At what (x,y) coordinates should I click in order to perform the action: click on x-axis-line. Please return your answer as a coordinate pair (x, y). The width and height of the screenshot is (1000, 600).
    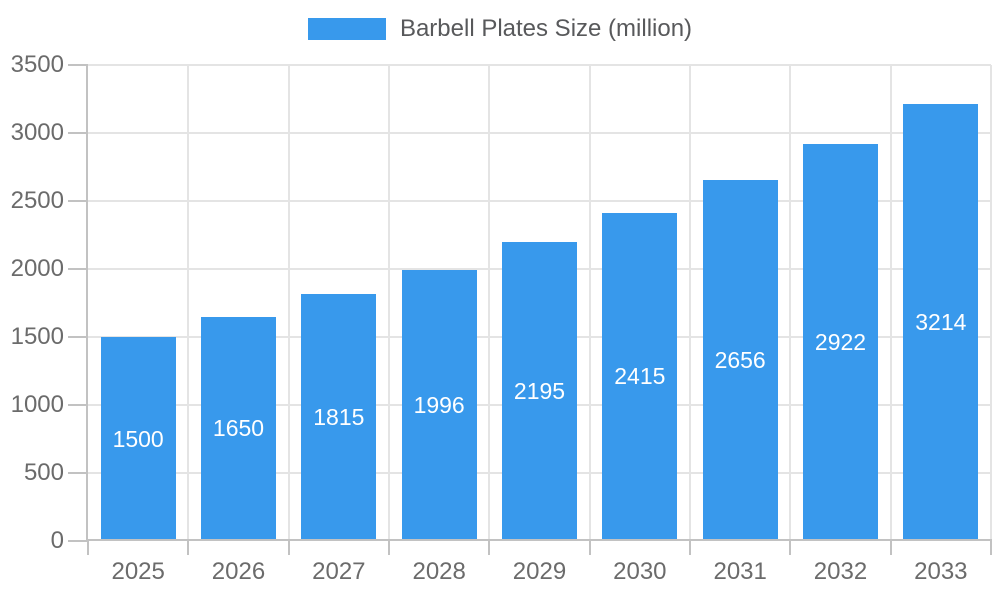
    Looking at the image, I should click on (538, 540).